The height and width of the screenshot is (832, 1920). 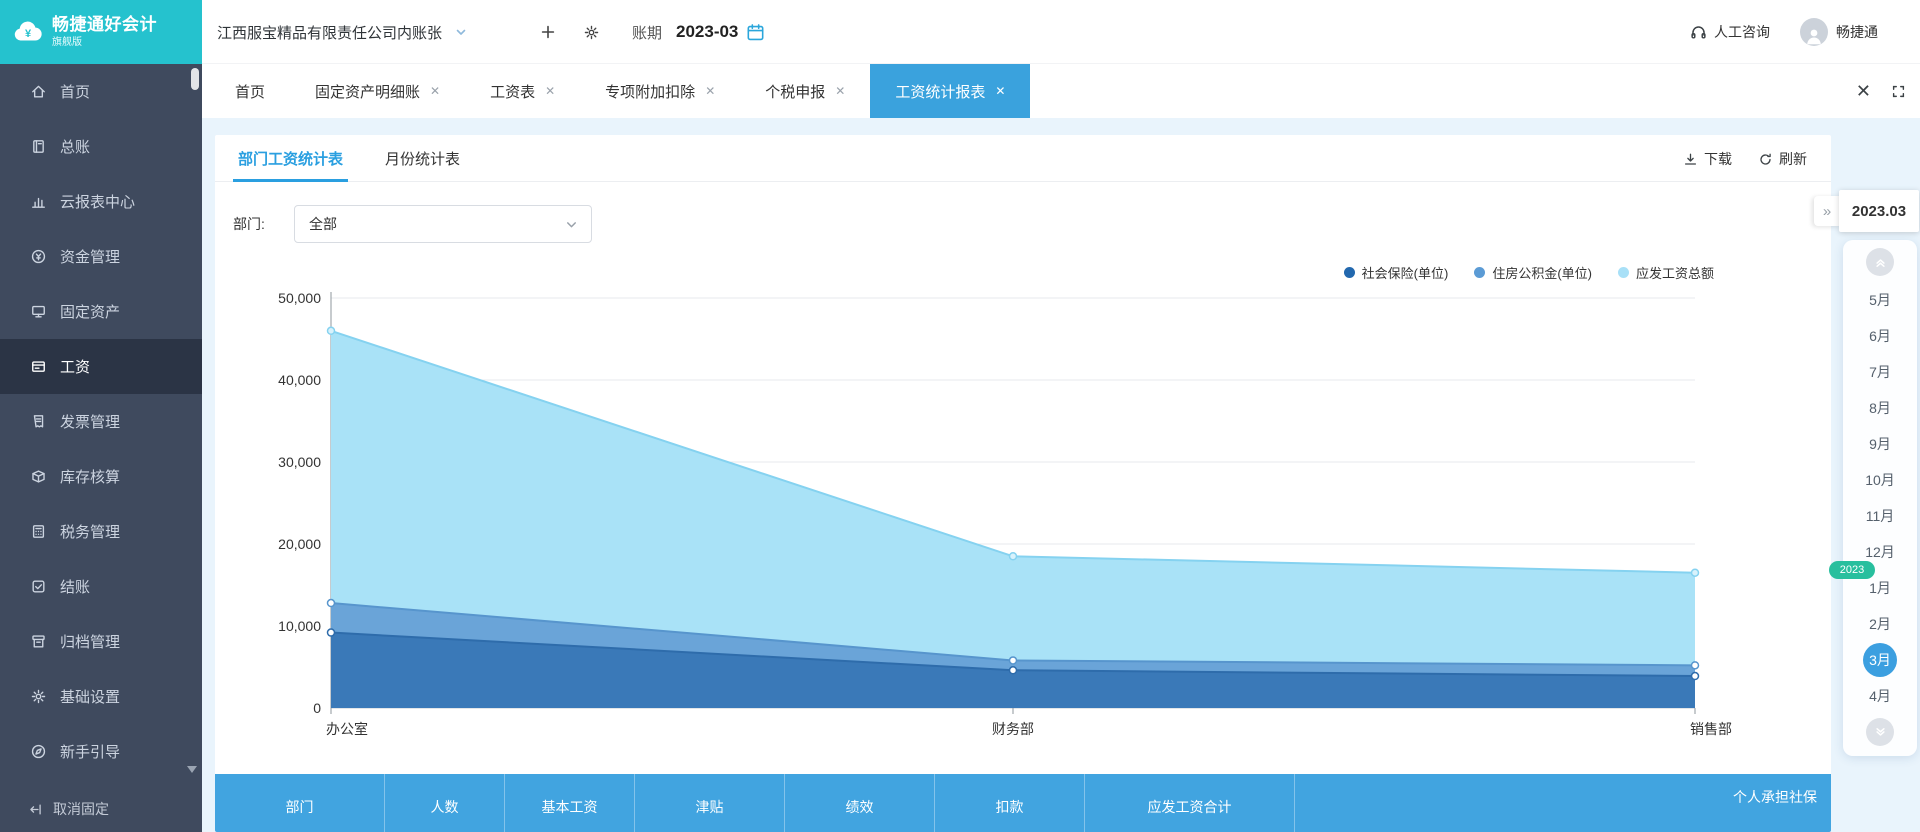 I want to click on sidebar-item-salary: 工资, so click(x=101, y=366).